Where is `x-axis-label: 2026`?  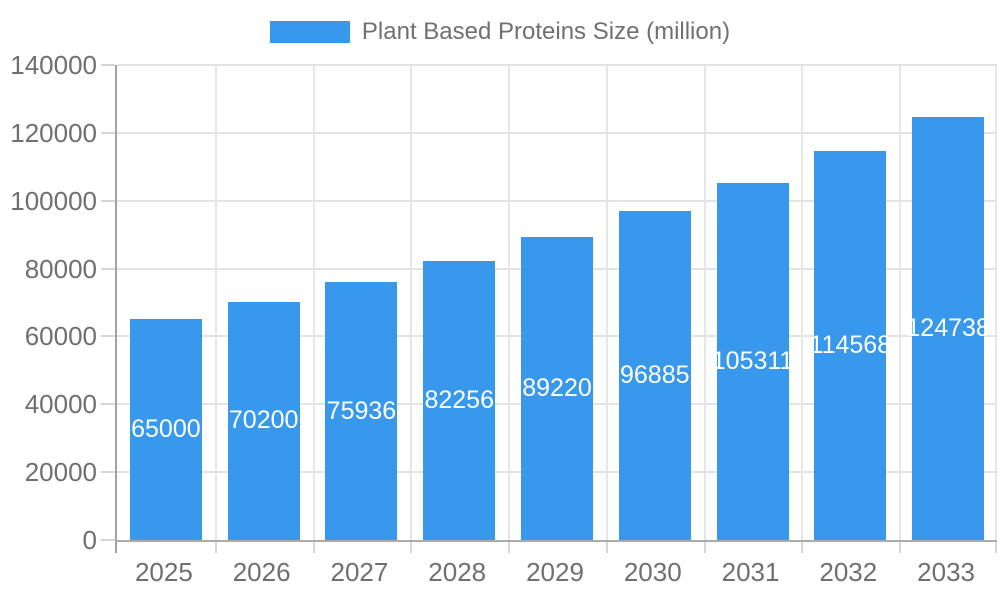
x-axis-label: 2026 is located at coordinates (261, 572).